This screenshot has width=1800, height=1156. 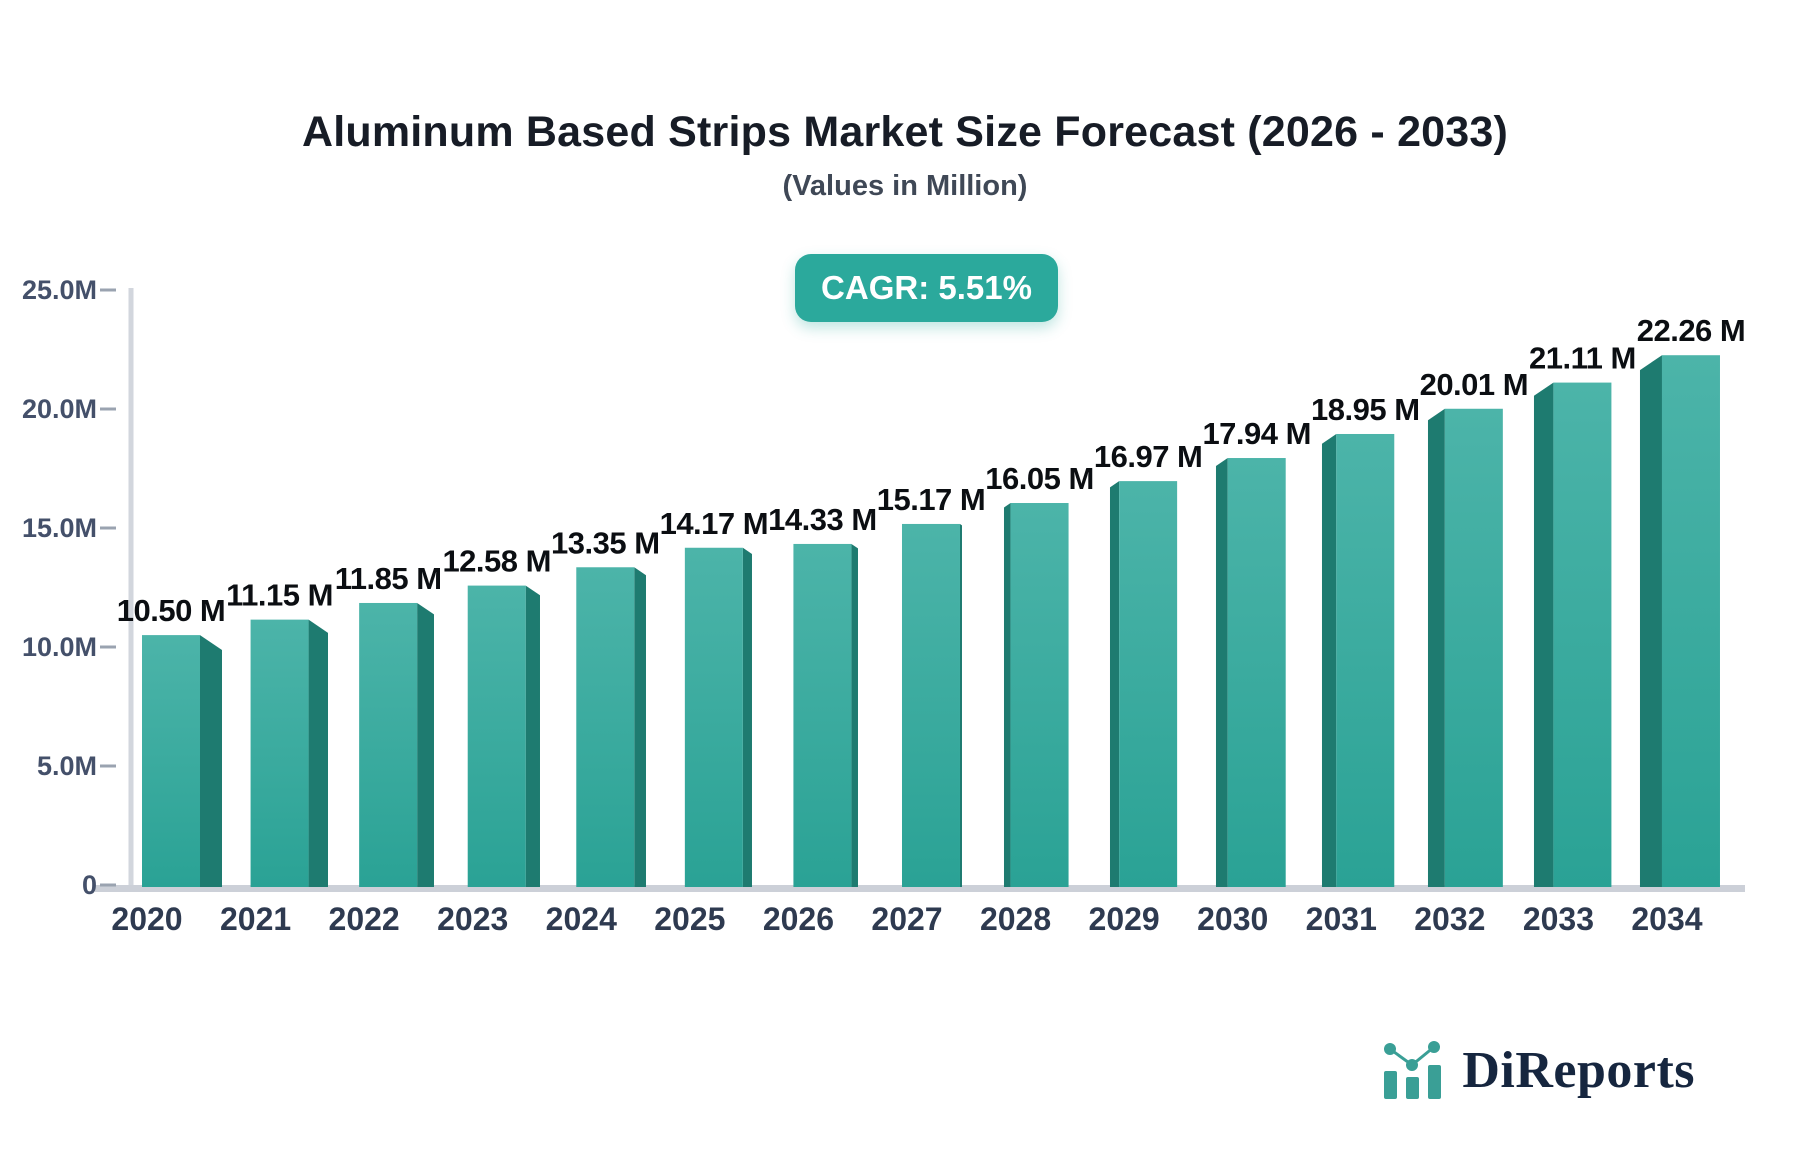 What do you see at coordinates (146, 919) in the screenshot?
I see `x-axis-label: 2020` at bounding box center [146, 919].